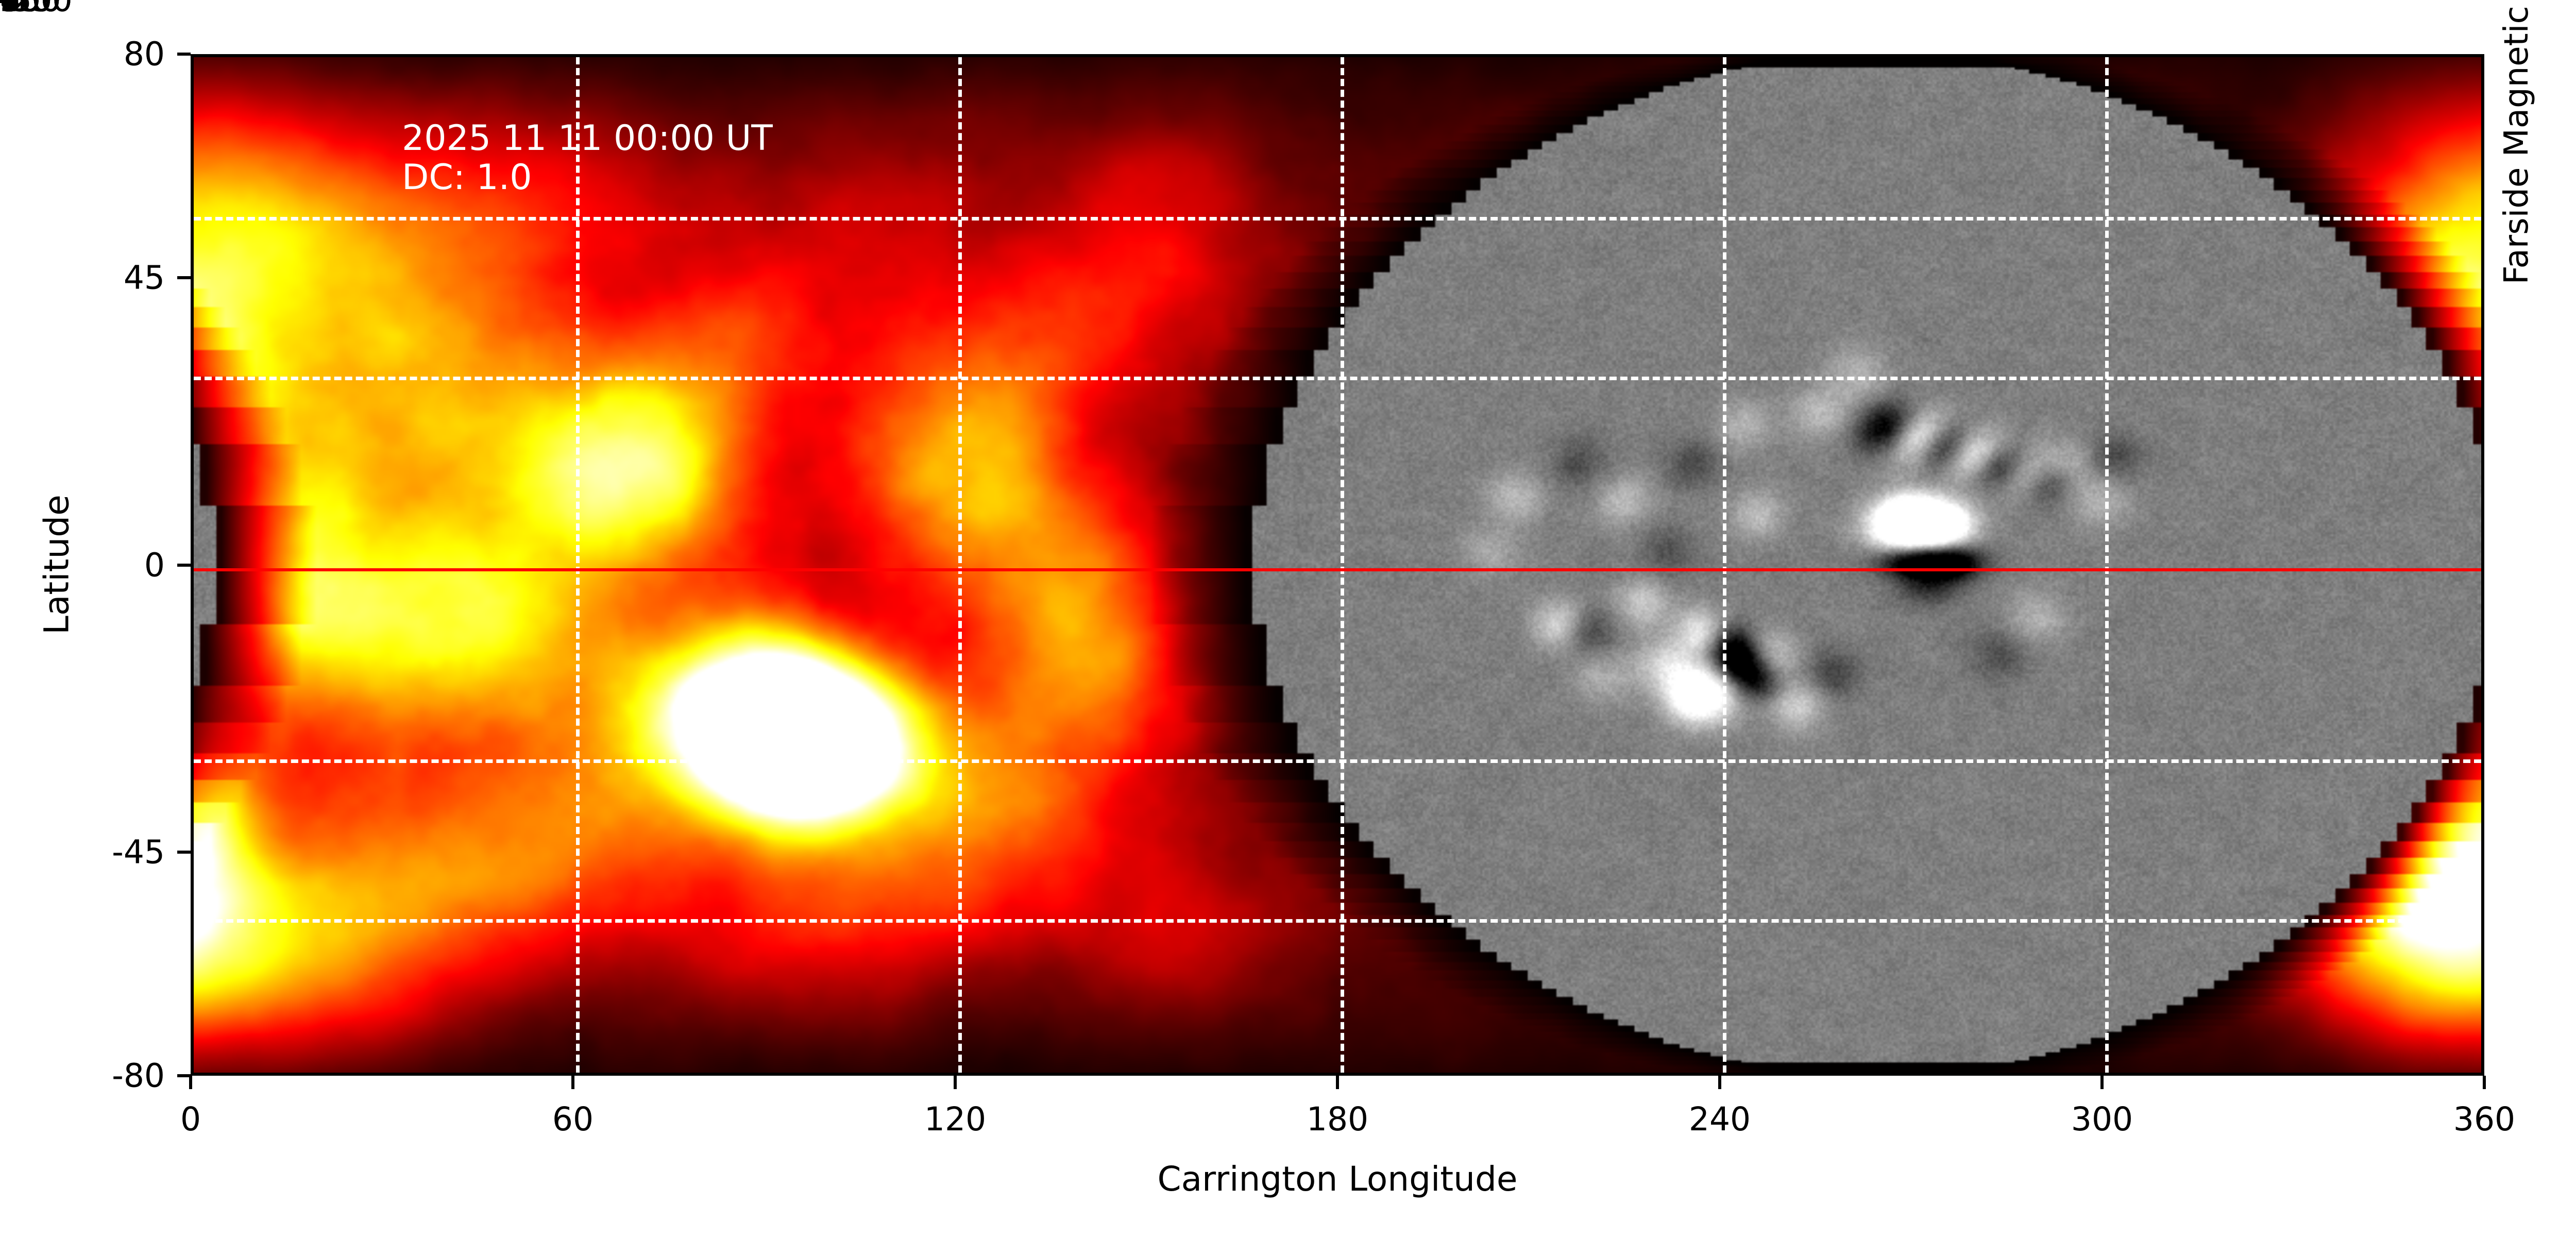 This screenshot has height=1238, width=2576. I want to click on x-tick-label: 240, so click(1719, 1119).